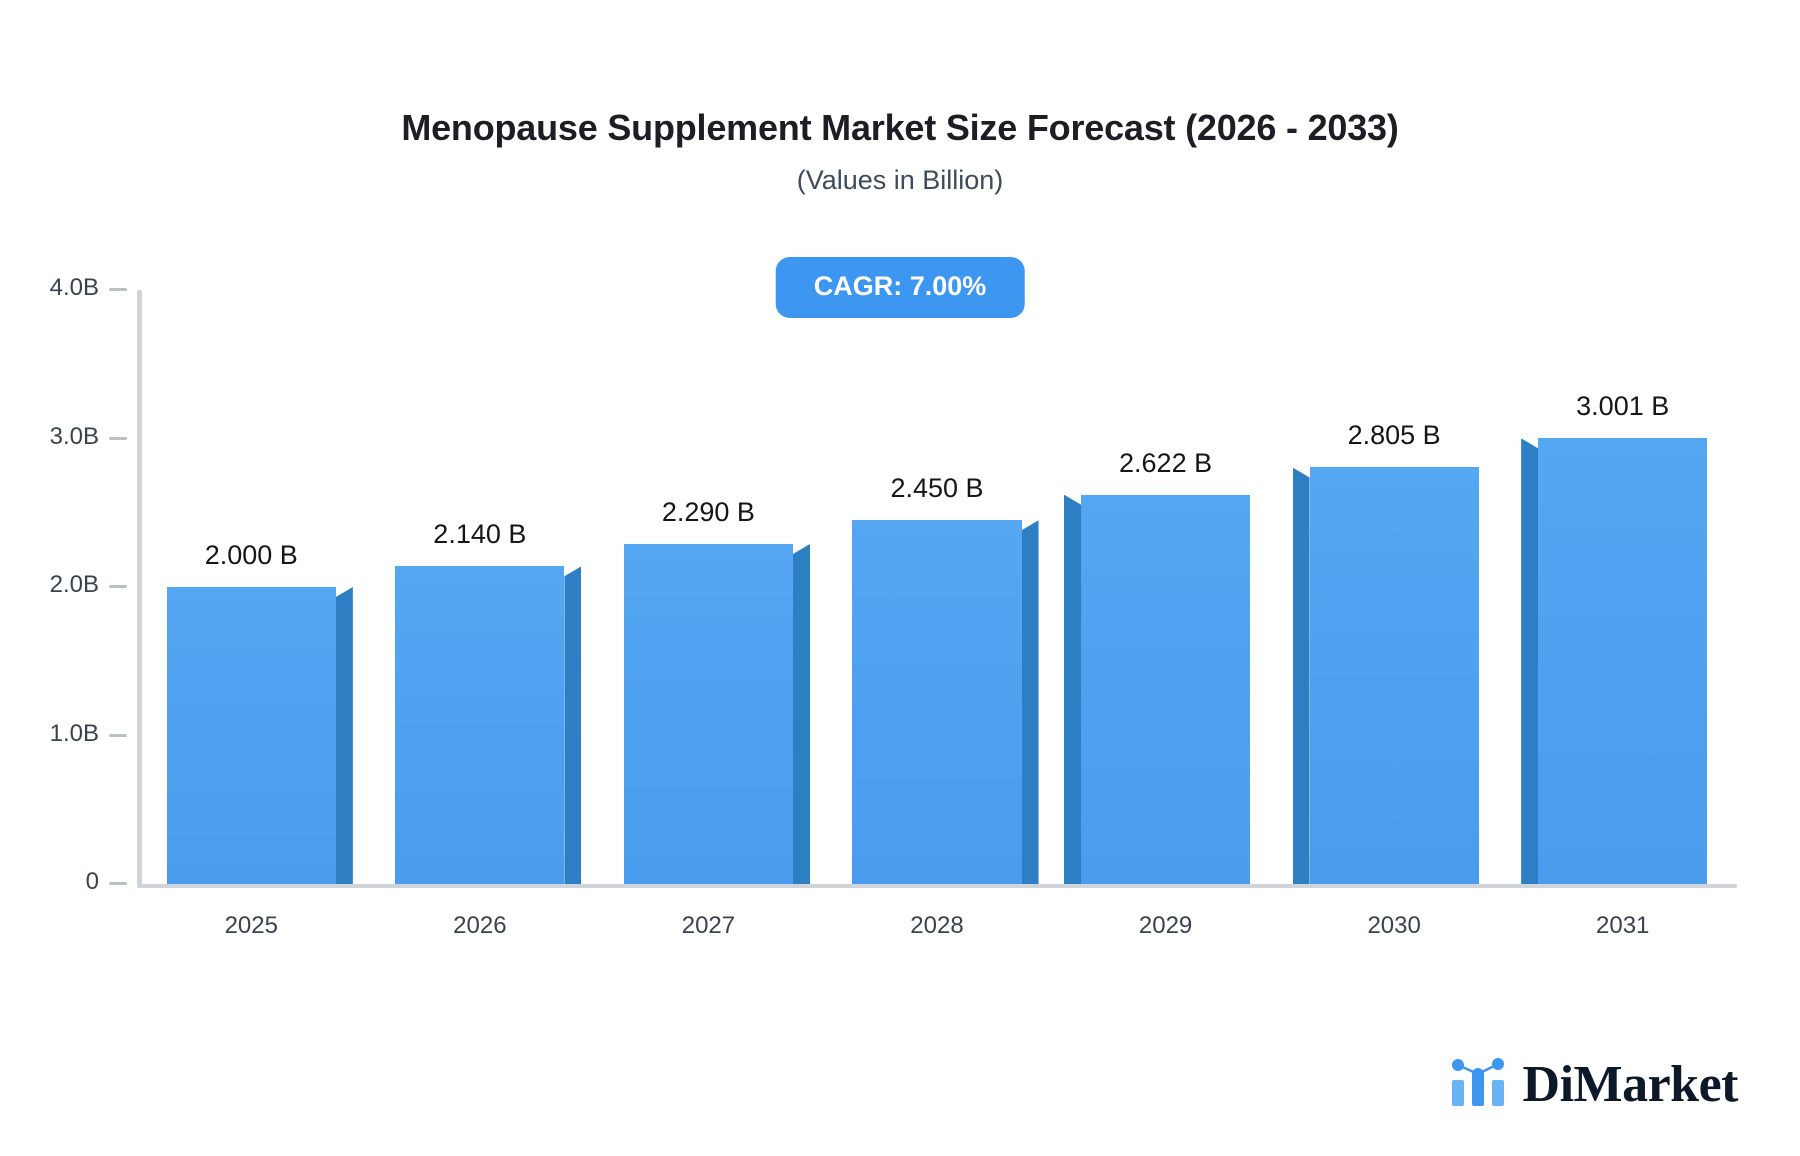 This screenshot has height=1156, width=1800. I want to click on bar: 2.805 B, so click(1385, 652).